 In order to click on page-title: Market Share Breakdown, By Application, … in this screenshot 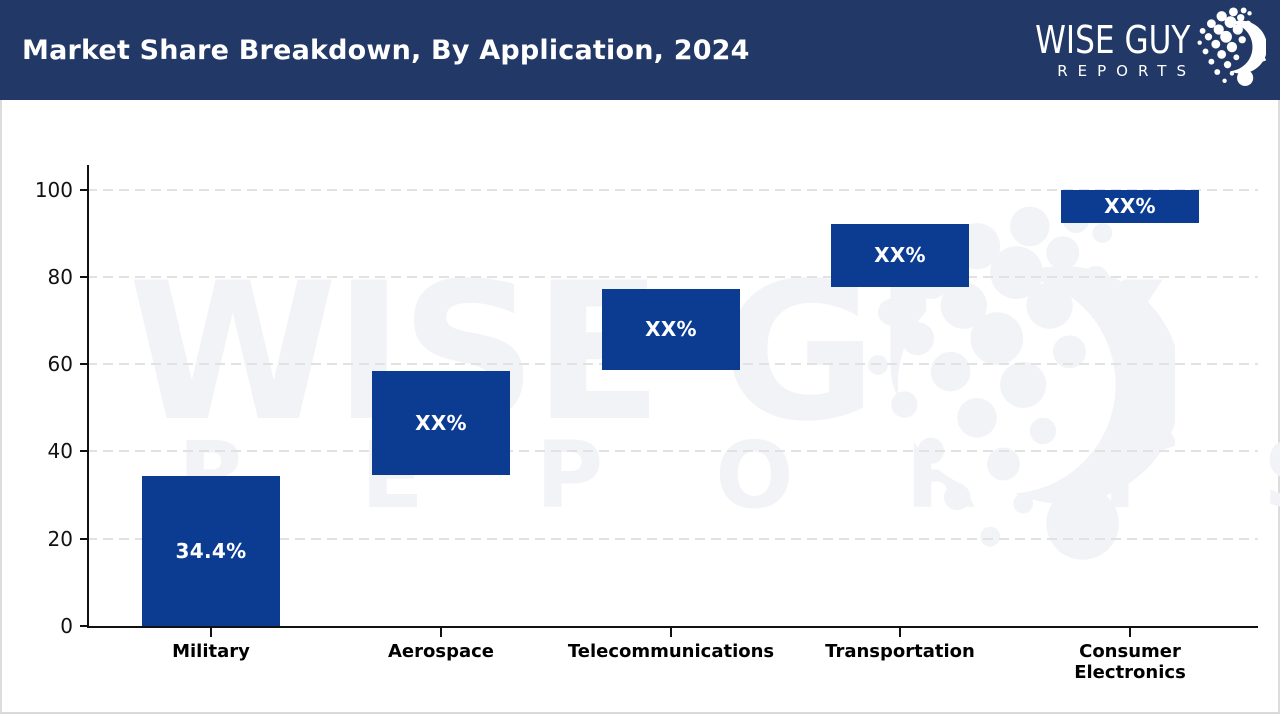, I will do `click(386, 50)`.